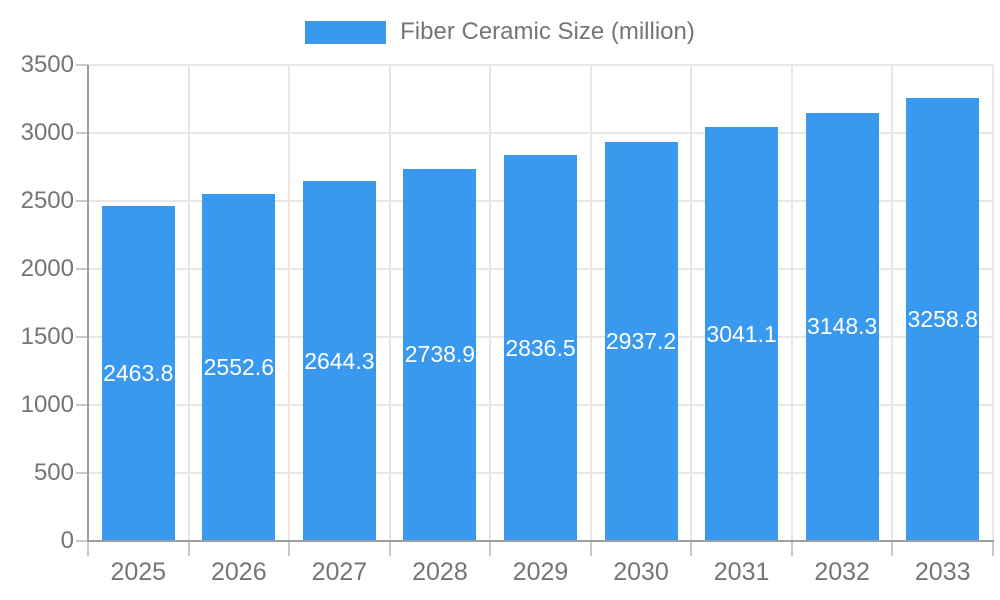 Image resolution: width=1000 pixels, height=600 pixels. I want to click on bar-2028: 2738.9, so click(440, 354).